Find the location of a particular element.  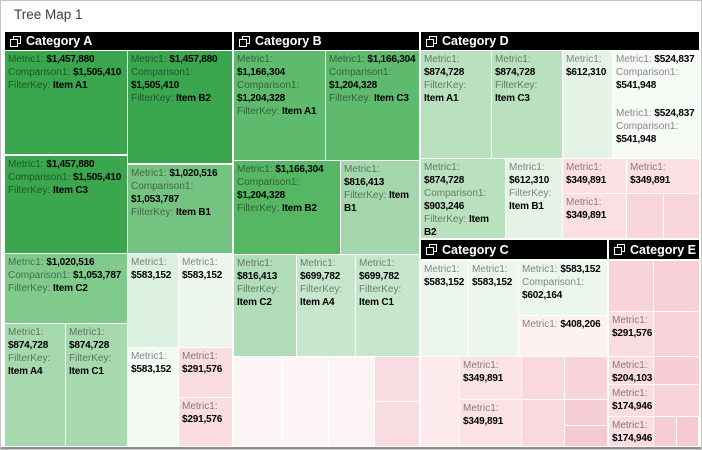

cell-field: FilterKey: Item A4 is located at coordinates (29, 365).